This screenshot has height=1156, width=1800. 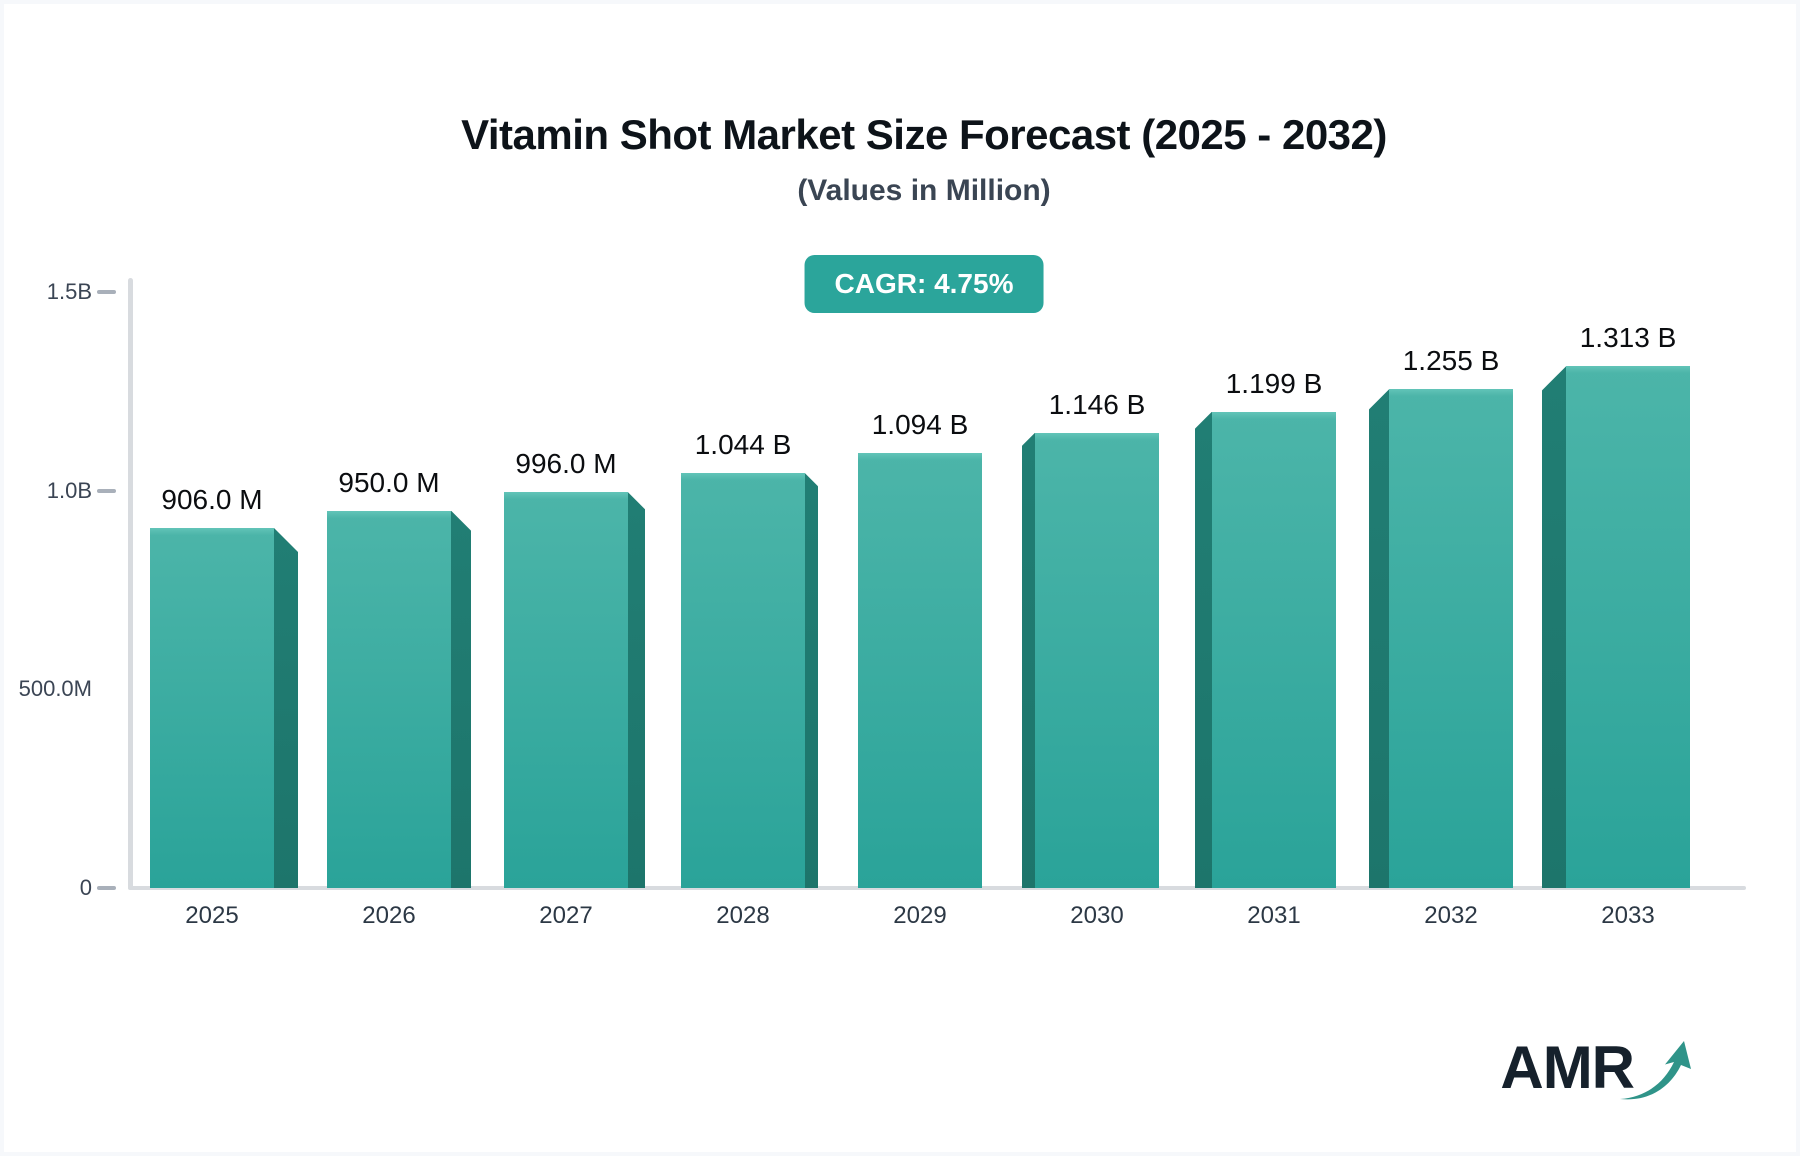 I want to click on bar-value-label-2032: 1.255 B, so click(x=1451, y=361).